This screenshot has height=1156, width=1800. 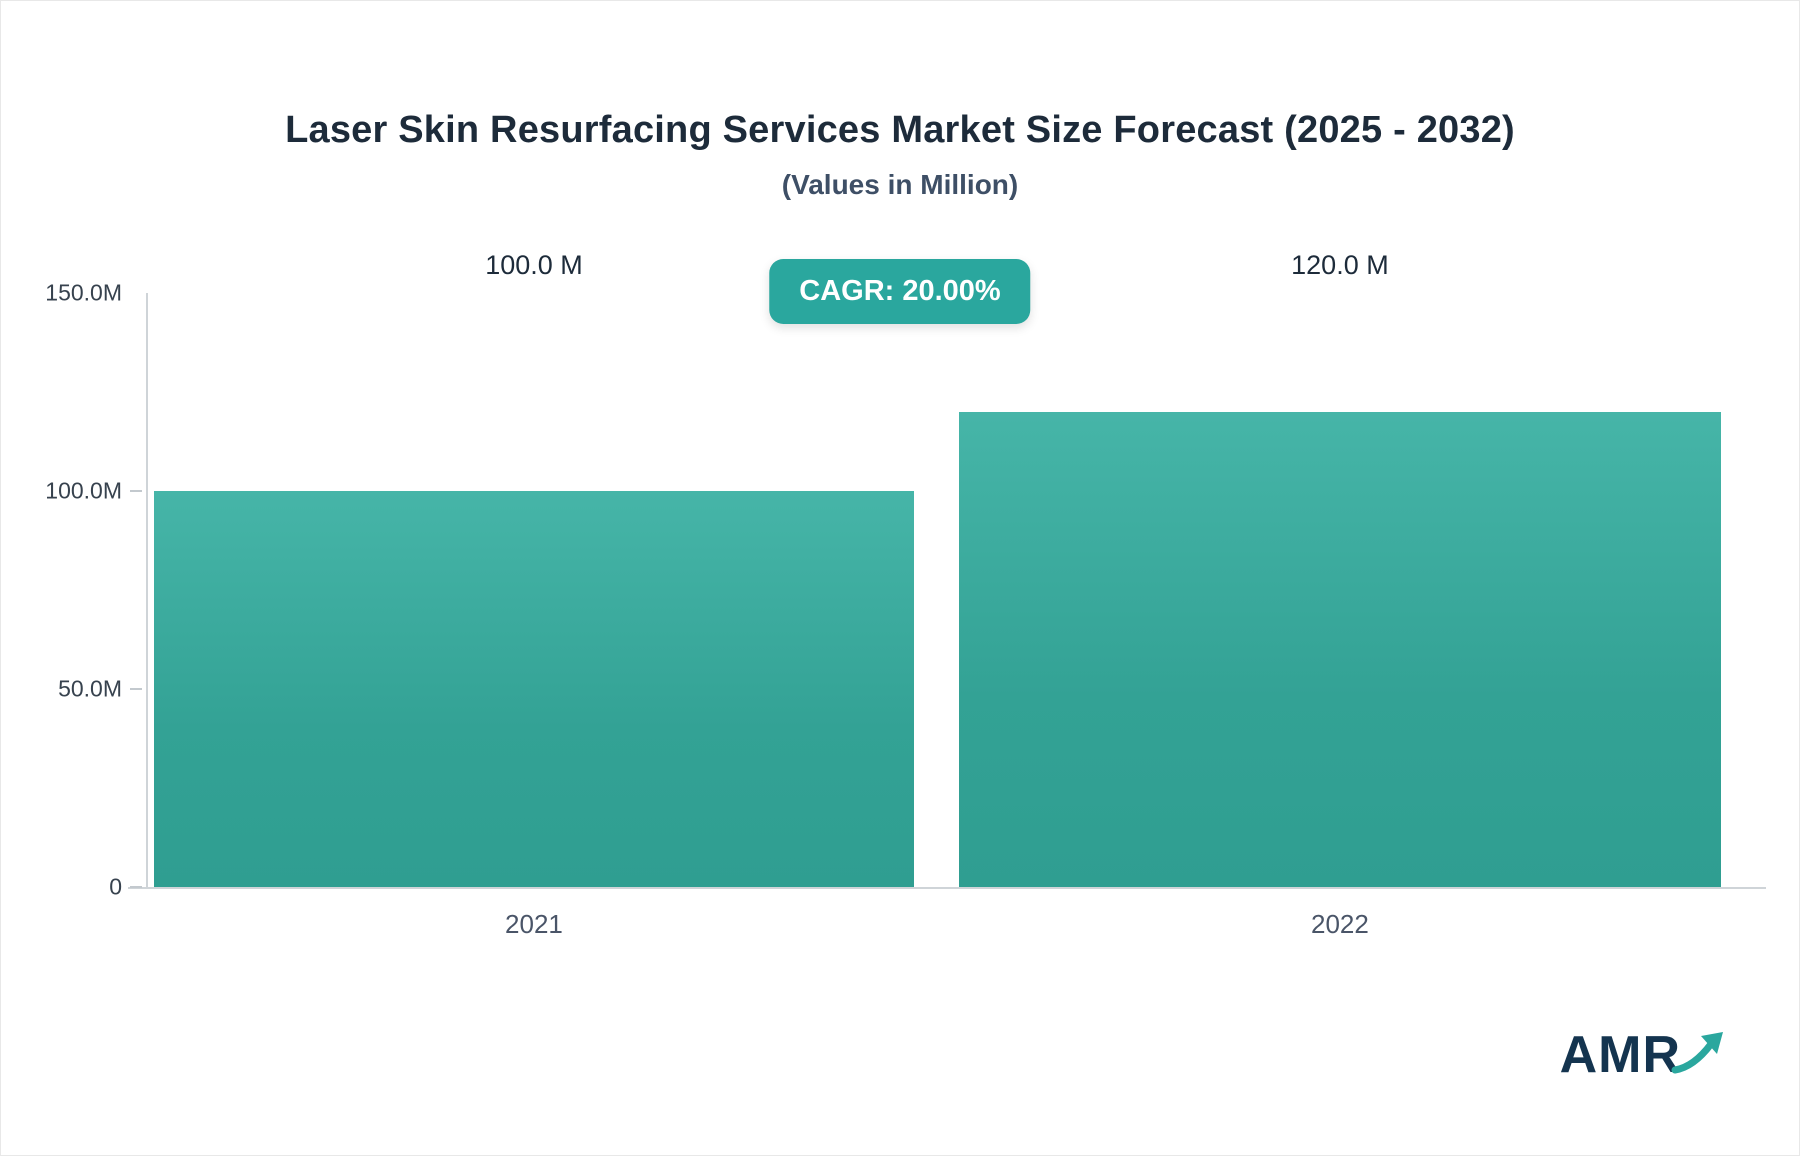 I want to click on growth-arrow-icon, so click(x=1700, y=1056).